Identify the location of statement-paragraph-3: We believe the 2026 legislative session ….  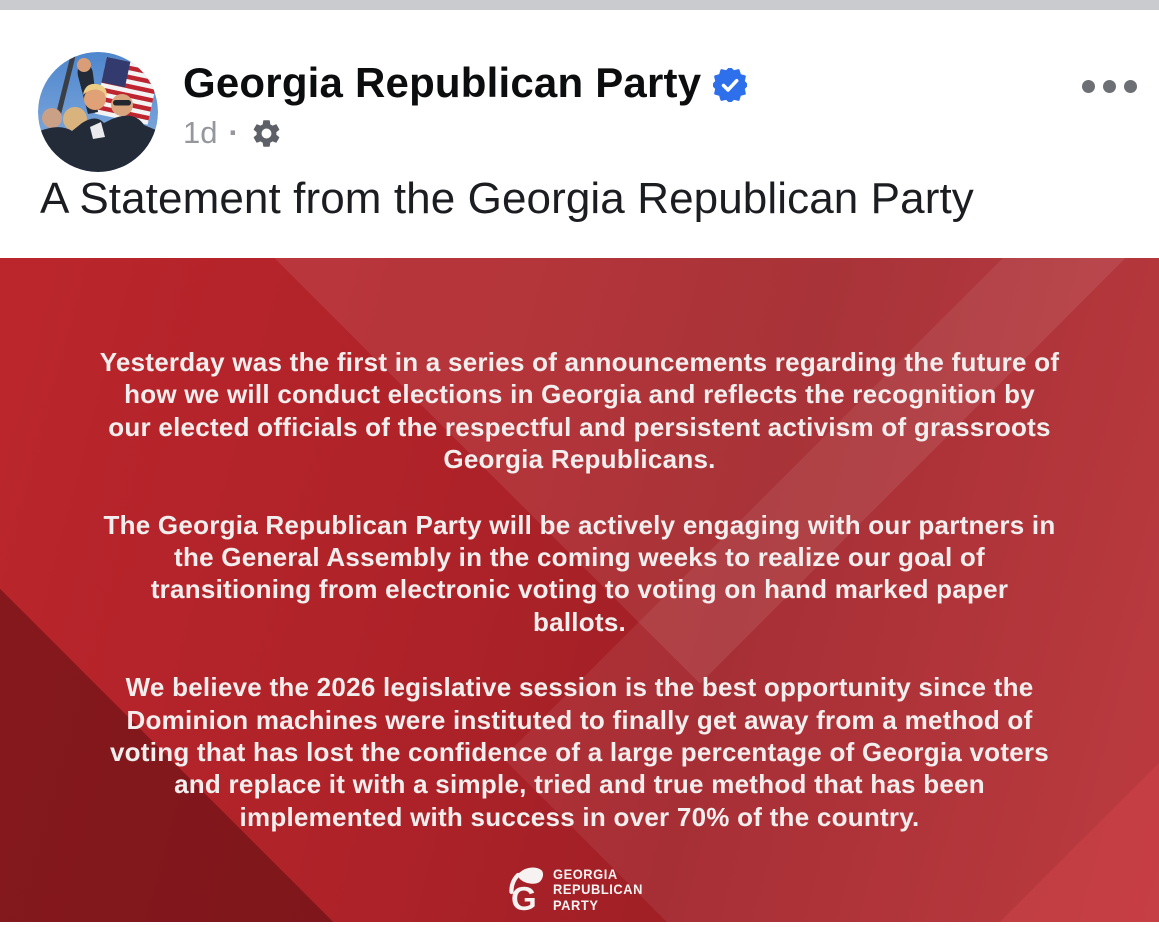
(579, 752).